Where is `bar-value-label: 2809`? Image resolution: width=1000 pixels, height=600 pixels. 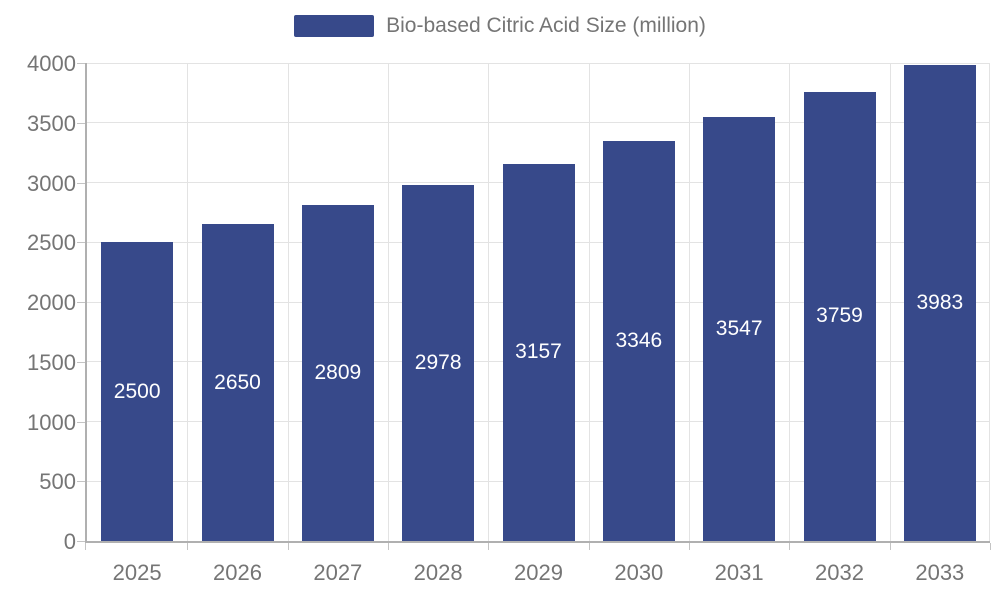 bar-value-label: 2809 is located at coordinates (338, 373).